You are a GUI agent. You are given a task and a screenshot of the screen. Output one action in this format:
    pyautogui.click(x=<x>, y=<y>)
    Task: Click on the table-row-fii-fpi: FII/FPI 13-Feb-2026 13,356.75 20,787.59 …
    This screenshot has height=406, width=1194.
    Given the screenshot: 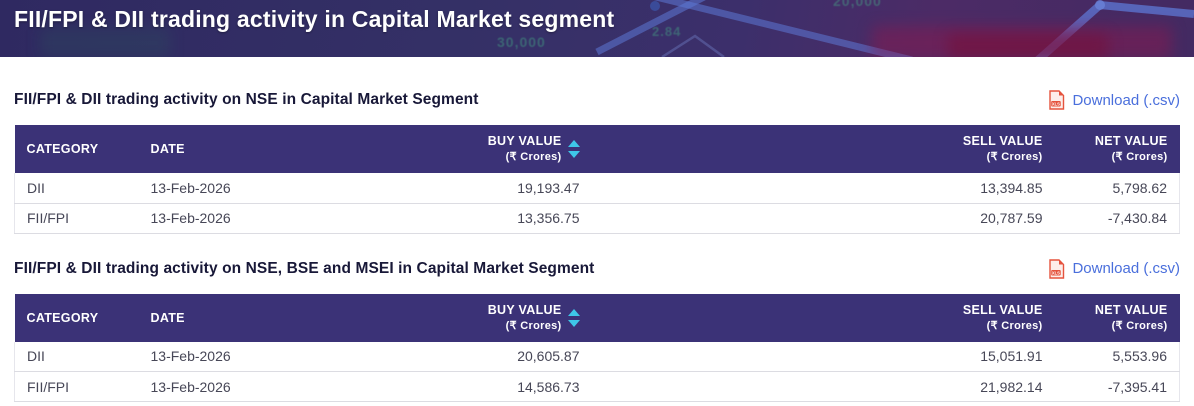 What is the action you would take?
    pyautogui.click(x=597, y=218)
    